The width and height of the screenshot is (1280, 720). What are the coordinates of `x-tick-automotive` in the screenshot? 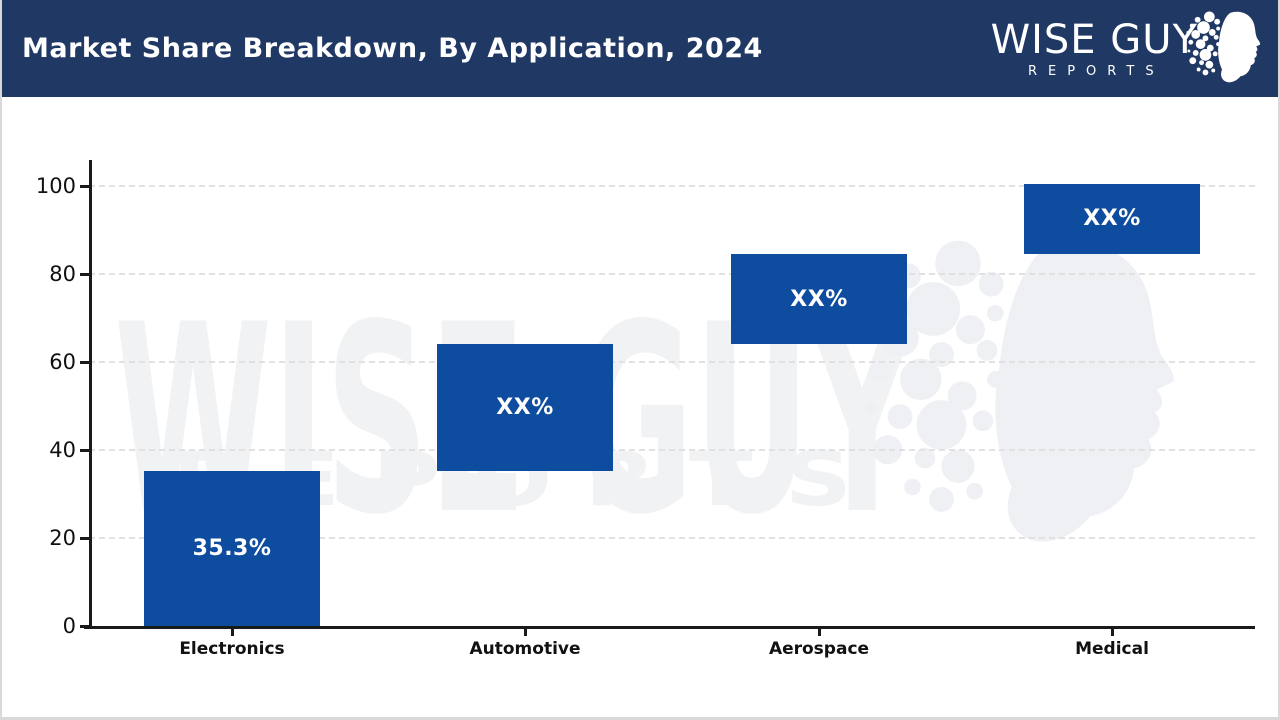 It's located at (525, 632).